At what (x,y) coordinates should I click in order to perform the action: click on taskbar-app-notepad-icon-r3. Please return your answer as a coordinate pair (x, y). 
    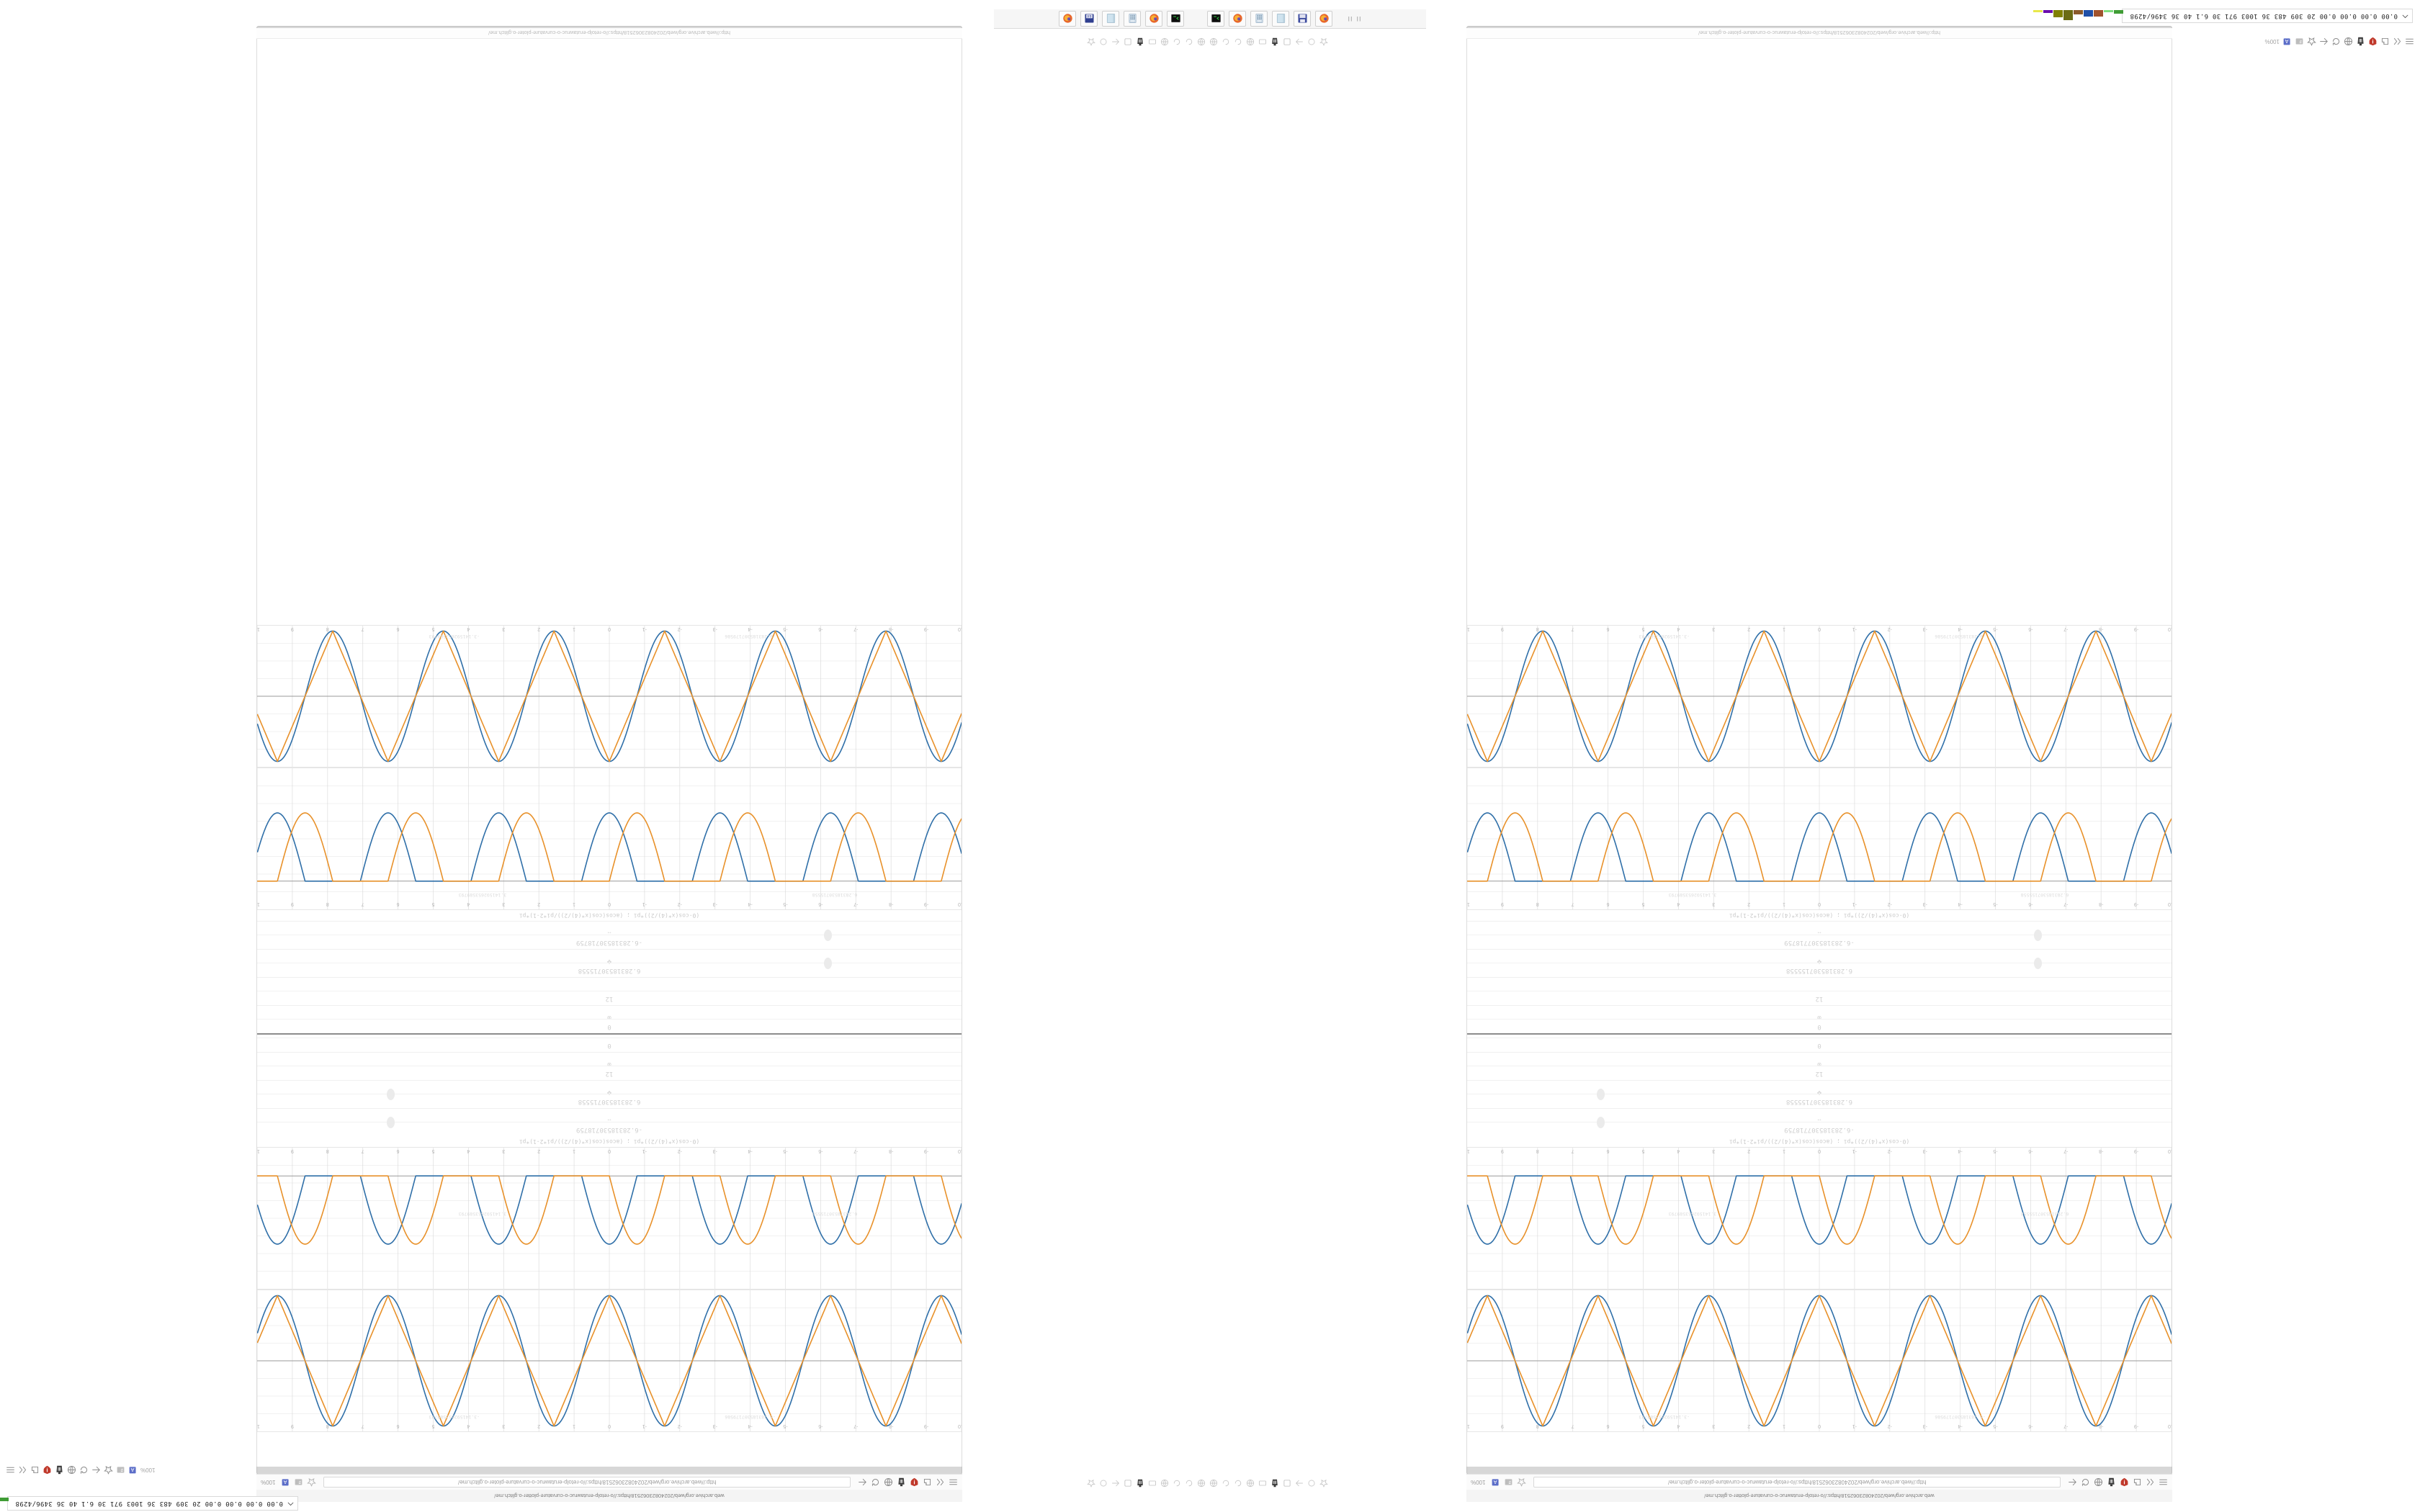
    Looking at the image, I should click on (1111, 19).